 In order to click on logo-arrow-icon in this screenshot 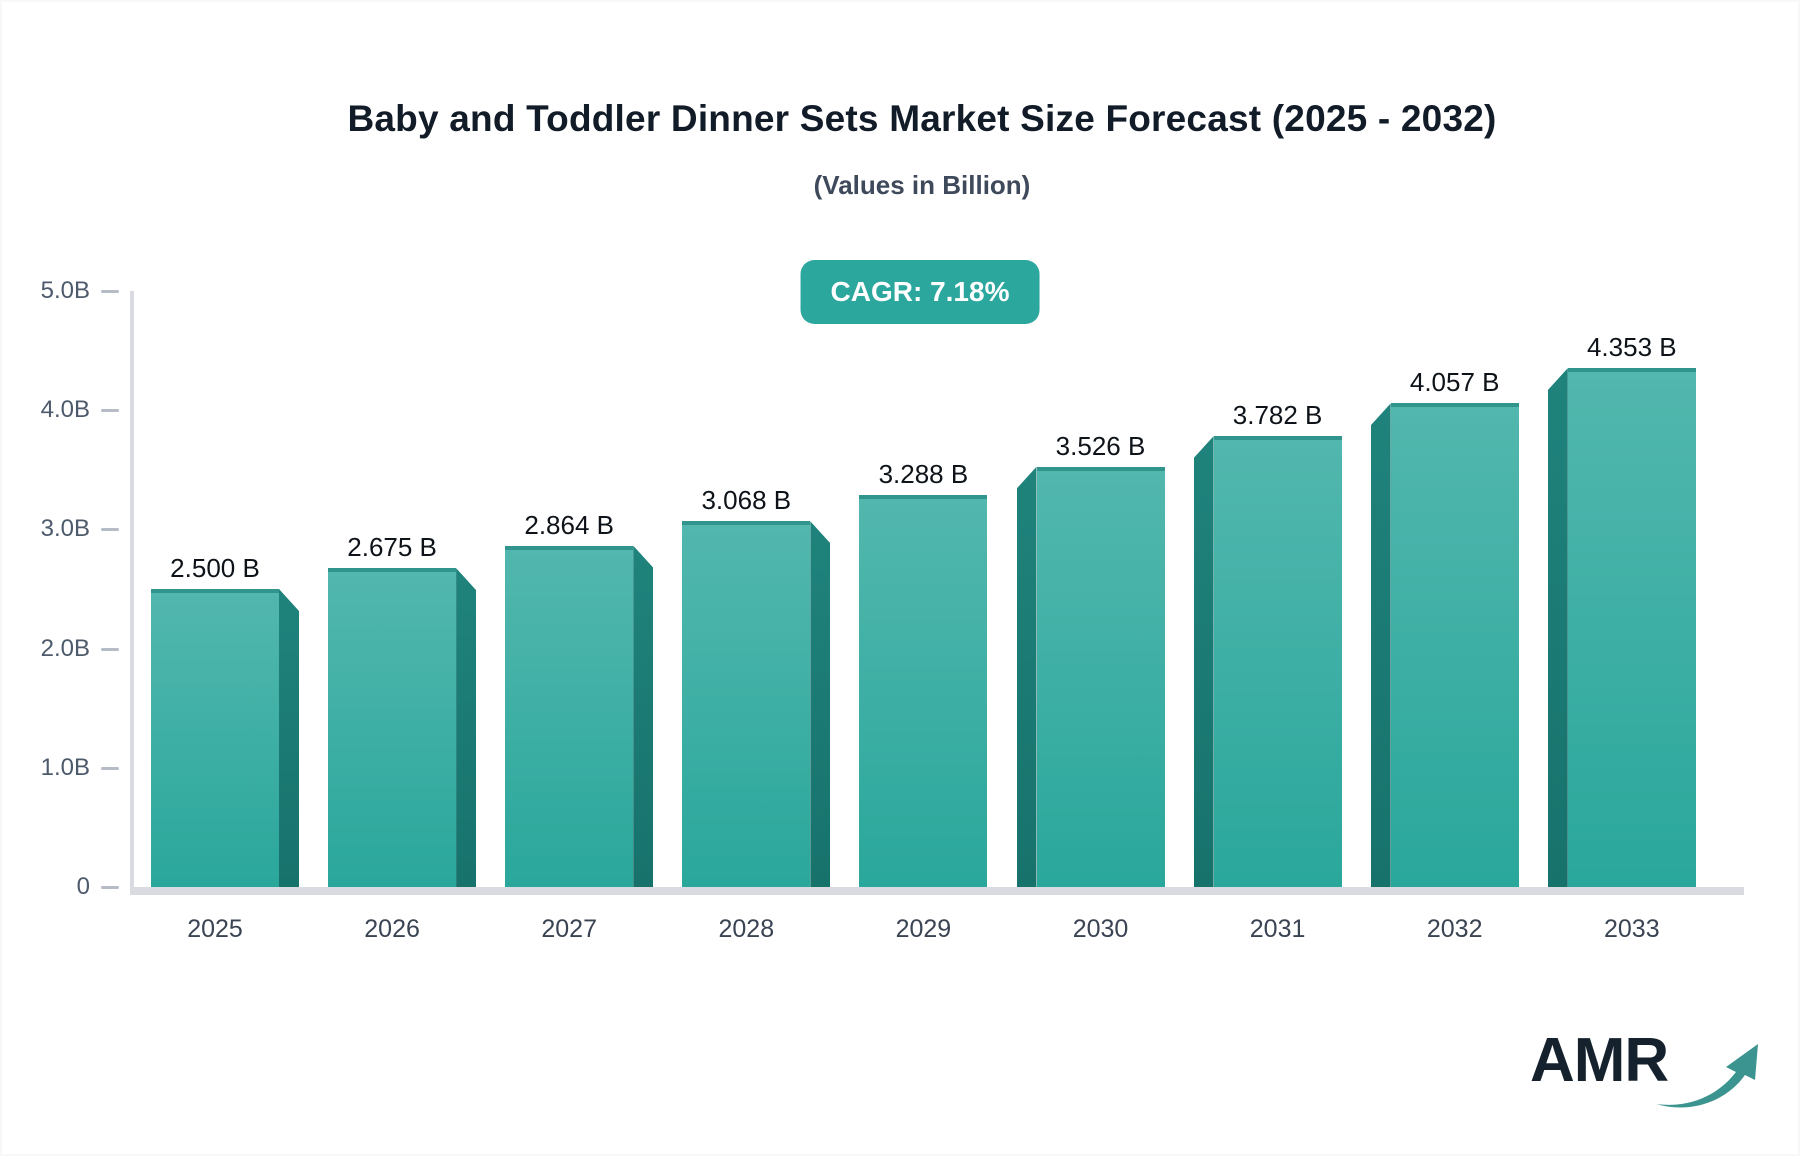, I will do `click(1707, 1076)`.